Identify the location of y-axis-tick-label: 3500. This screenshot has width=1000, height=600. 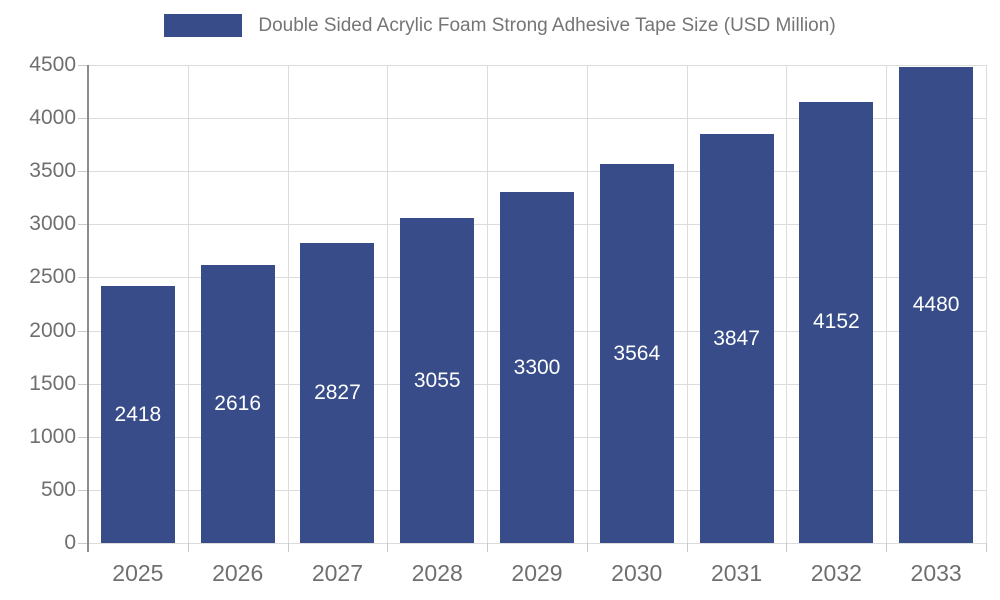
(52, 171).